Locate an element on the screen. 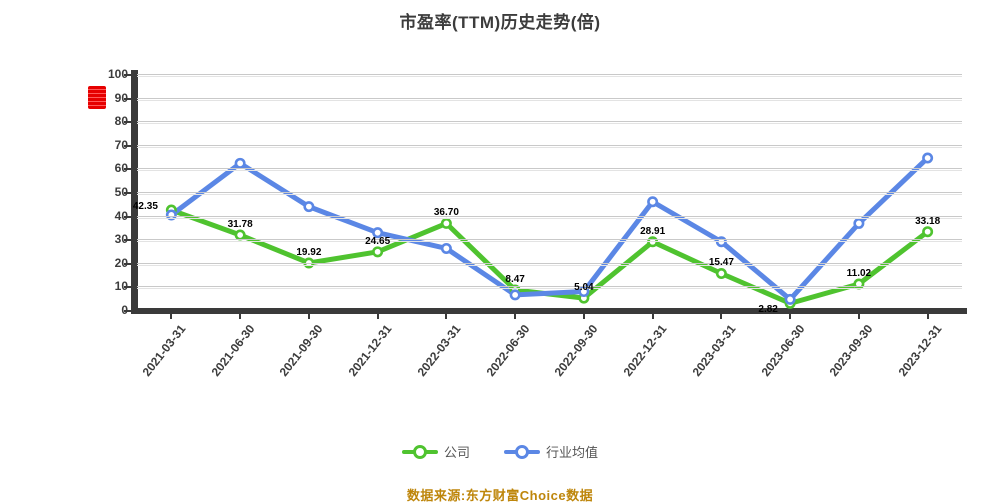  data-label-company: 31.78 is located at coordinates (240, 224).